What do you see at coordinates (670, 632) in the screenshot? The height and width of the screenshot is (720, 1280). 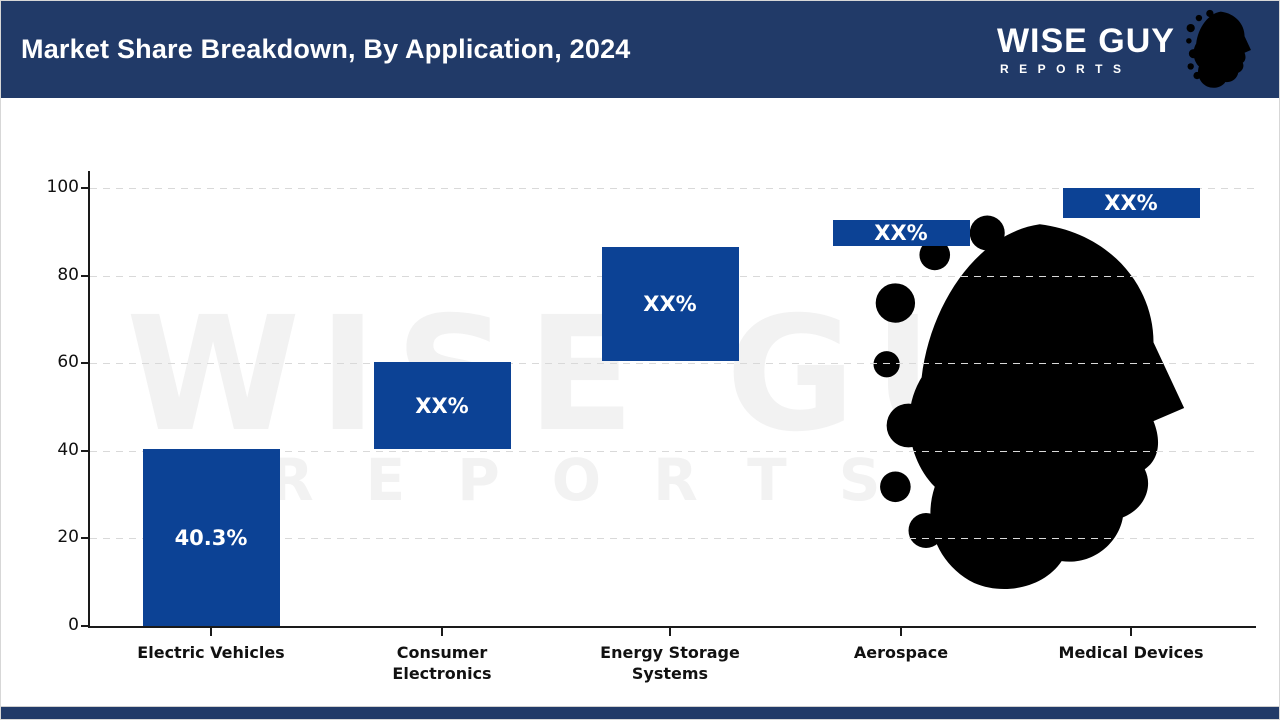 I see `x-tick-energy-storage-systems` at bounding box center [670, 632].